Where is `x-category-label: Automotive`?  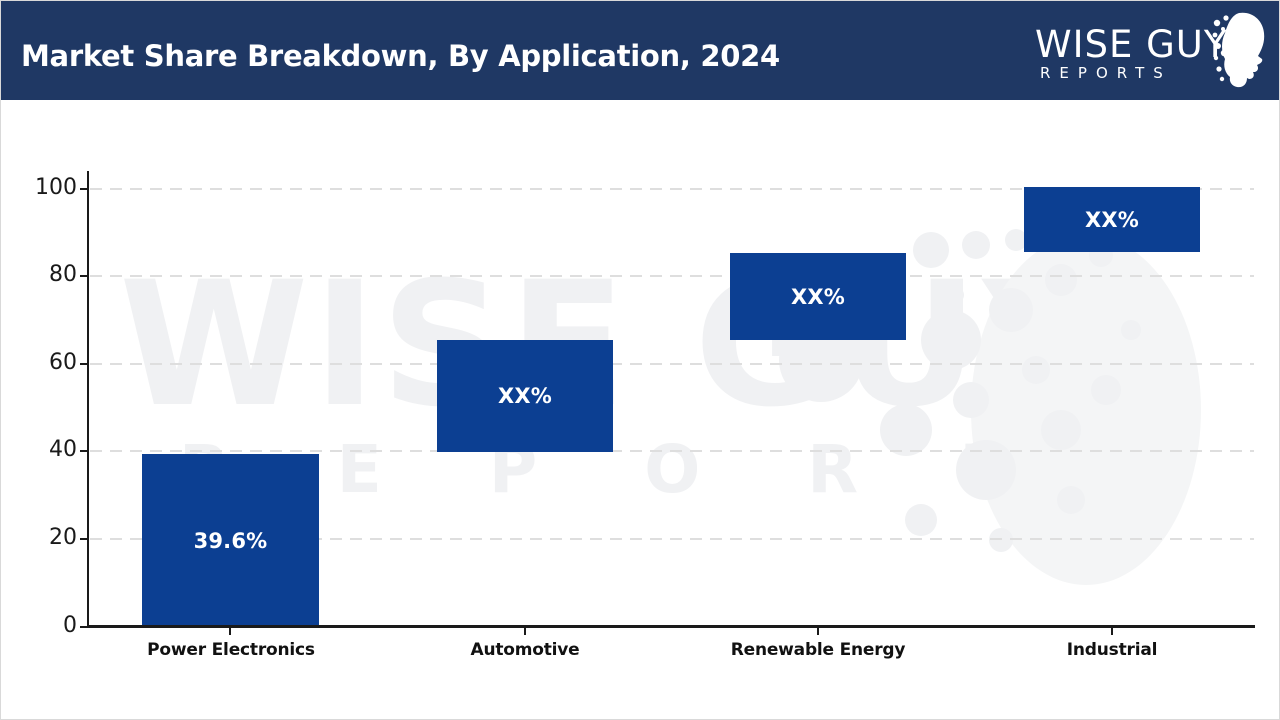 x-category-label: Automotive is located at coordinates (525, 650).